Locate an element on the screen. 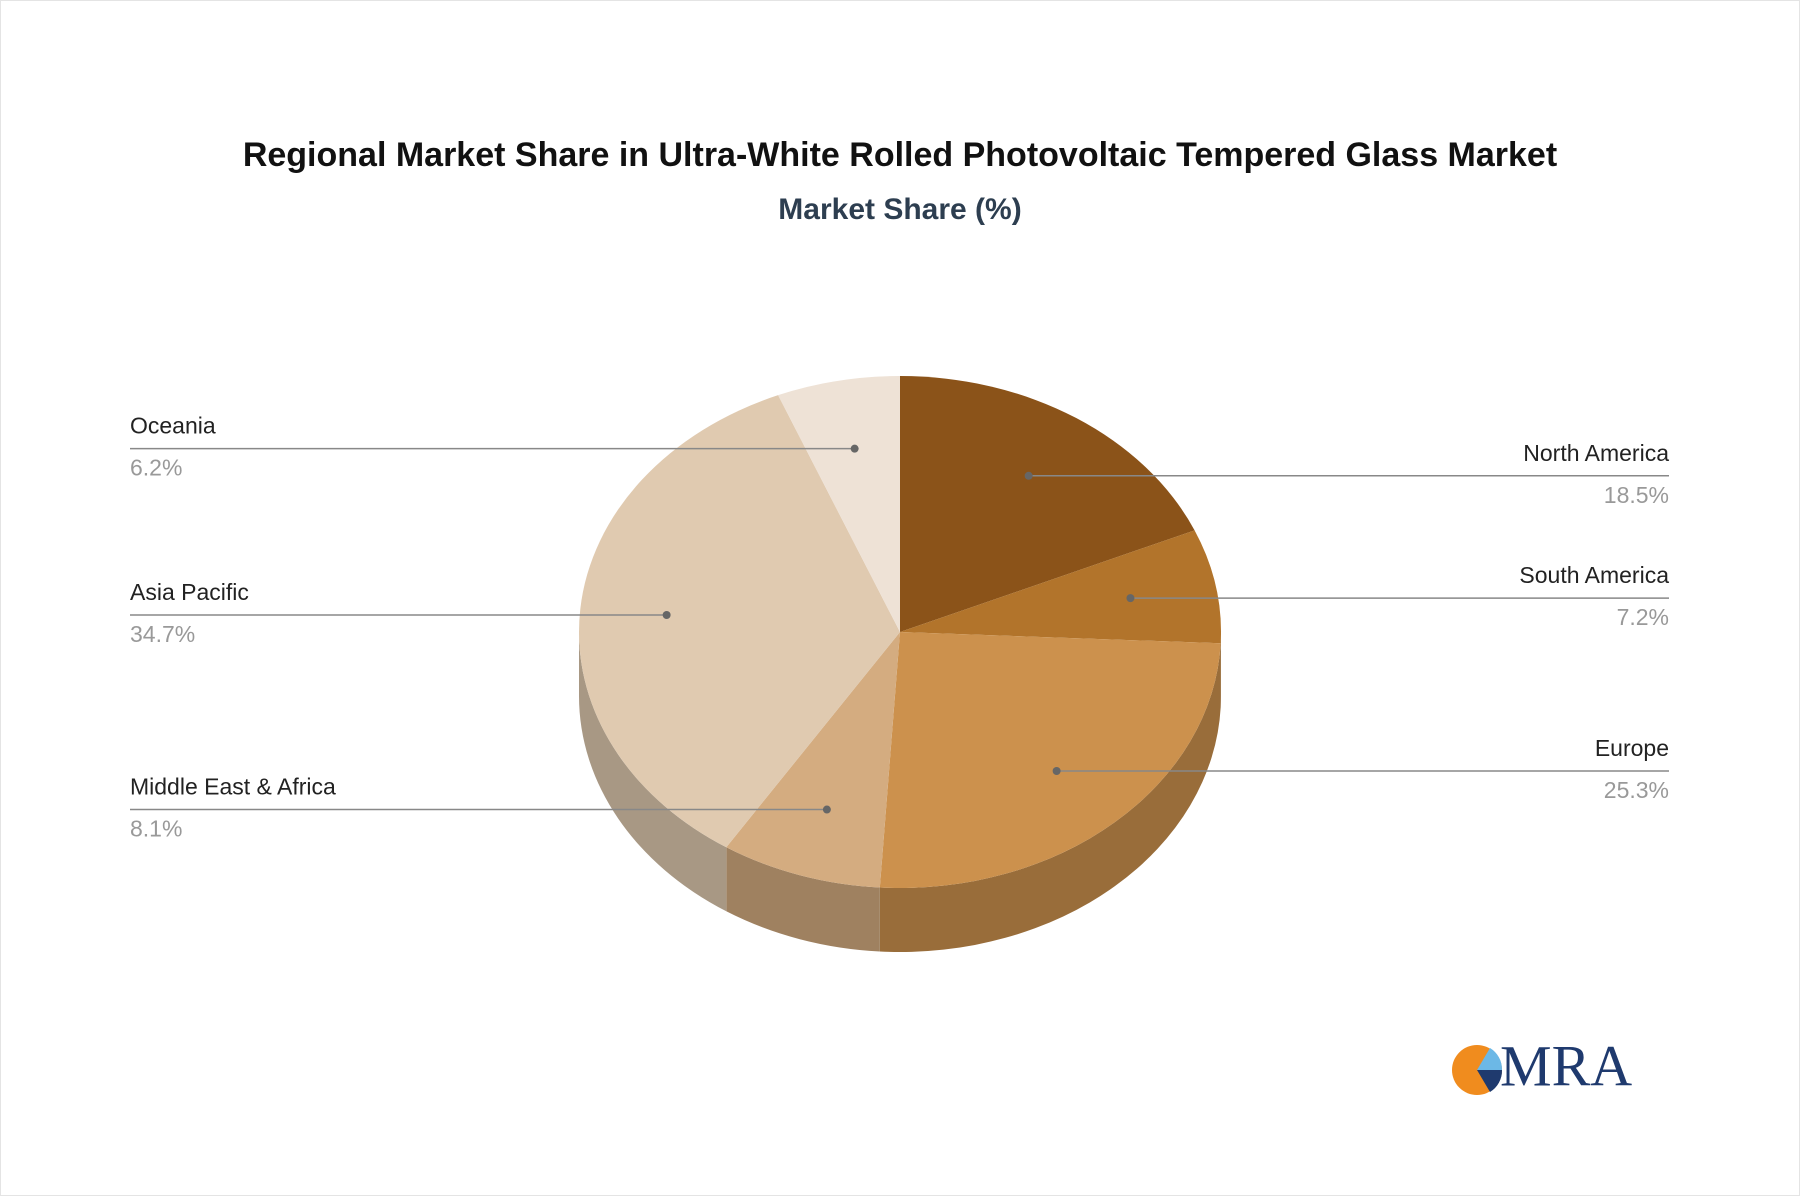 This screenshot has height=1196, width=1800. slice-label: Oceania is located at coordinates (173, 426).